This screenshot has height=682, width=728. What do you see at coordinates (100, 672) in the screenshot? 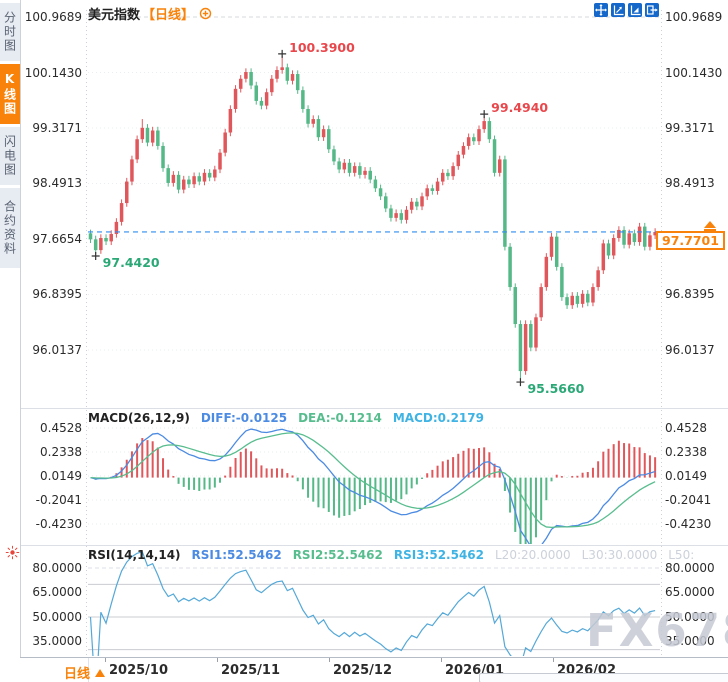
I see `chevron-up-icon` at bounding box center [100, 672].